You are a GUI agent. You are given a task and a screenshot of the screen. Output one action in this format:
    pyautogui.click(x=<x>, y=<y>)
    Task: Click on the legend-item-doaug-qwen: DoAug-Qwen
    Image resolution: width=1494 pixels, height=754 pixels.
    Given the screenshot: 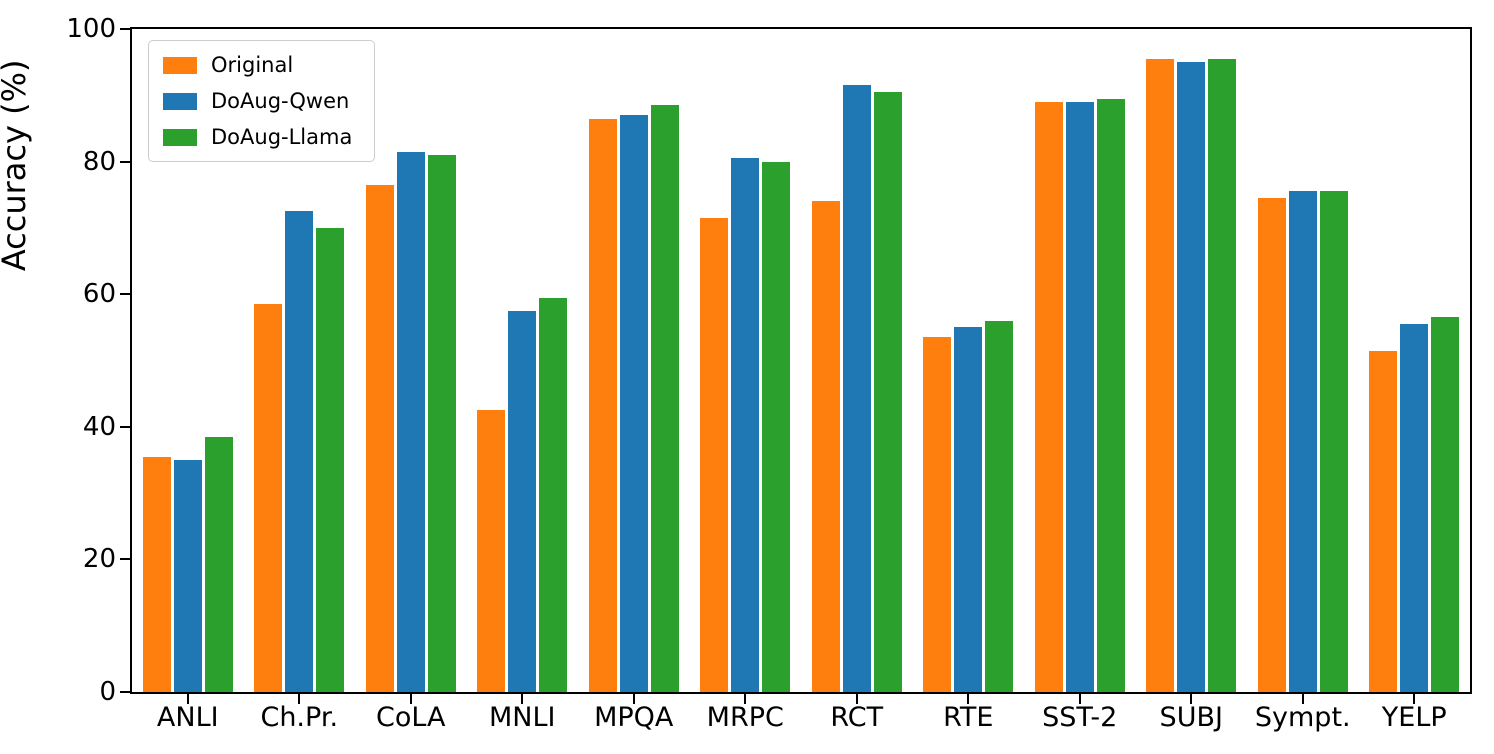 What is the action you would take?
    pyautogui.click(x=257, y=101)
    